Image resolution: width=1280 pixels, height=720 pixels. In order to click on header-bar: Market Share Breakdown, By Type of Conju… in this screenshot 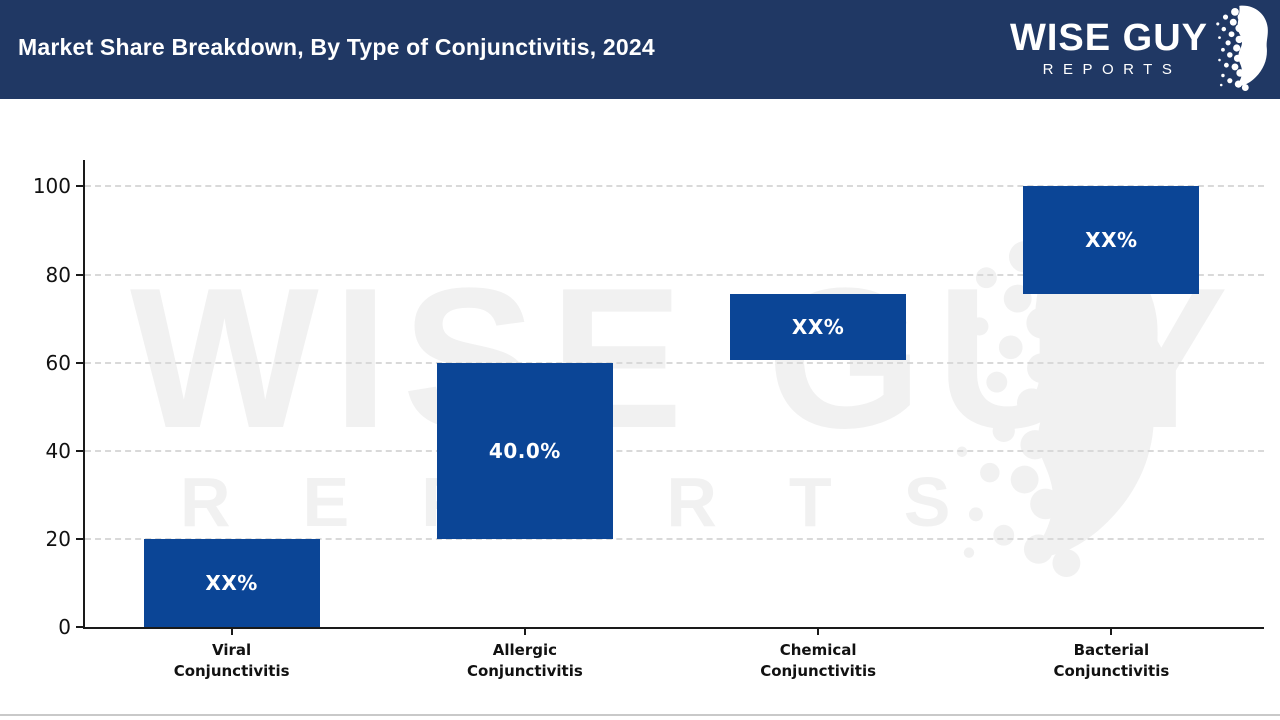, I will do `click(640, 49)`.